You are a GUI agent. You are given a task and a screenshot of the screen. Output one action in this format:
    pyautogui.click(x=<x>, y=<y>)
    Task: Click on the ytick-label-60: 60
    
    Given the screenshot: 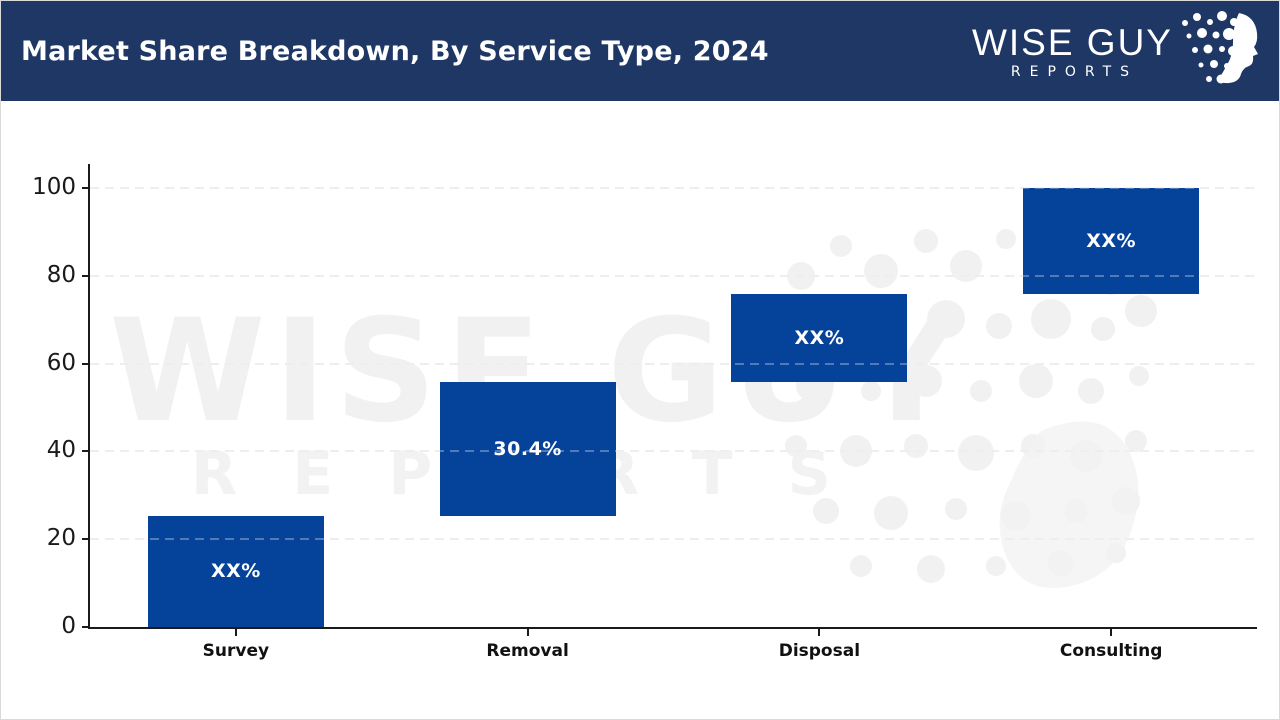 What is the action you would take?
    pyautogui.click(x=61, y=362)
    